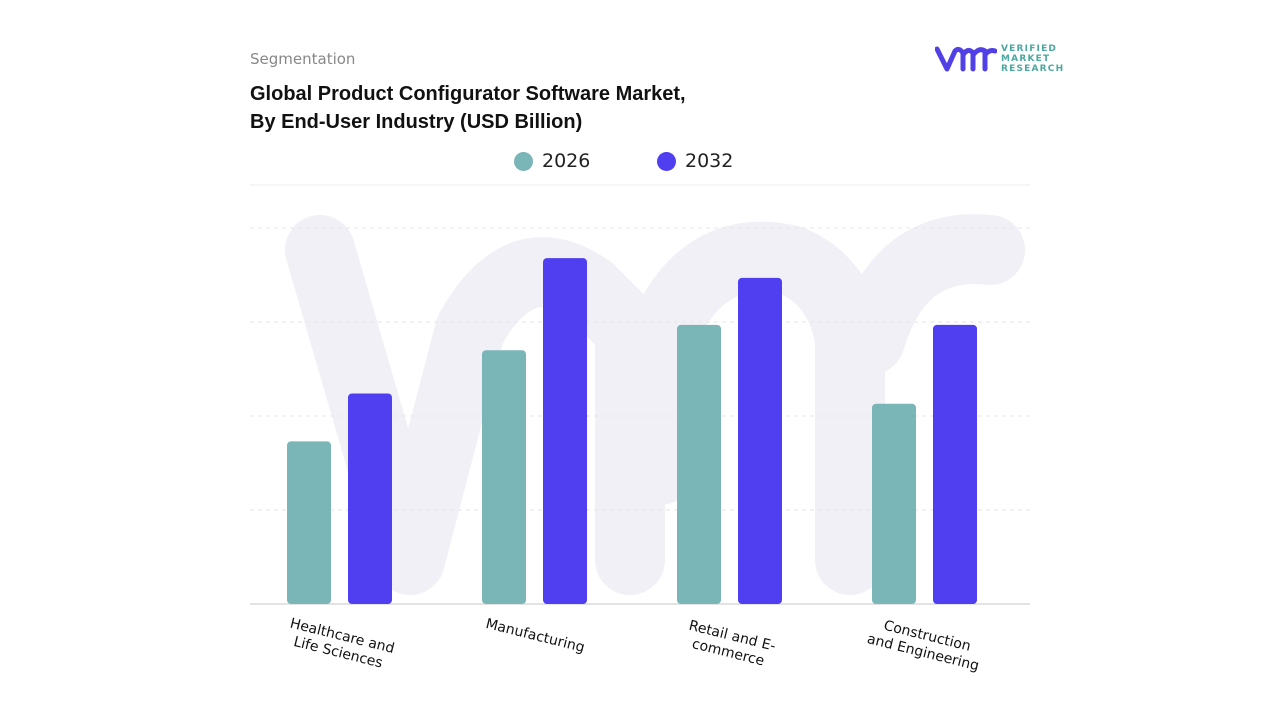 The width and height of the screenshot is (1280, 720). I want to click on logo: VERIFIED MARKET RESEARCH, so click(999, 59).